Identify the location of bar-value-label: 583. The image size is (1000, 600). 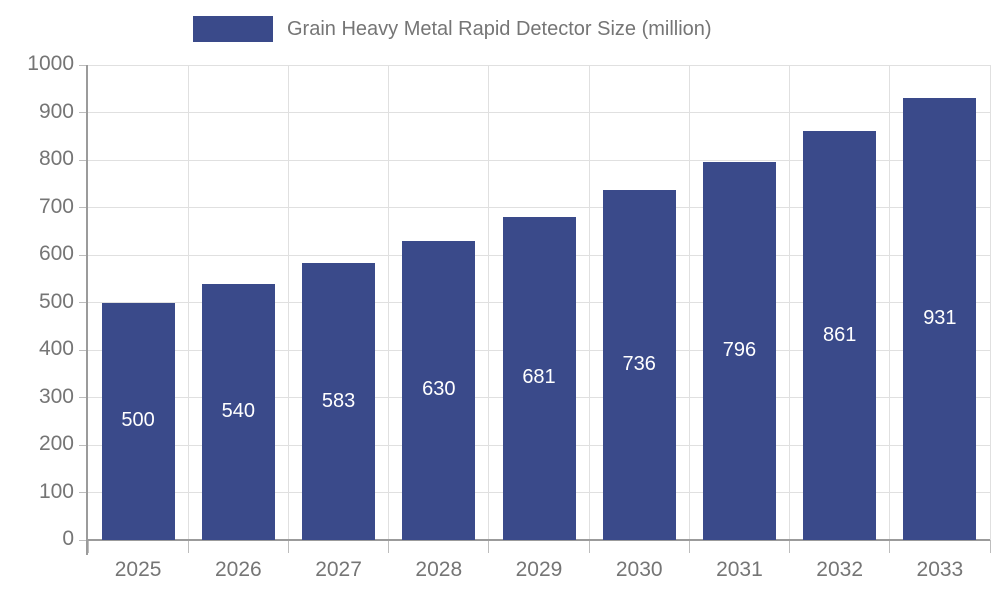
(338, 400).